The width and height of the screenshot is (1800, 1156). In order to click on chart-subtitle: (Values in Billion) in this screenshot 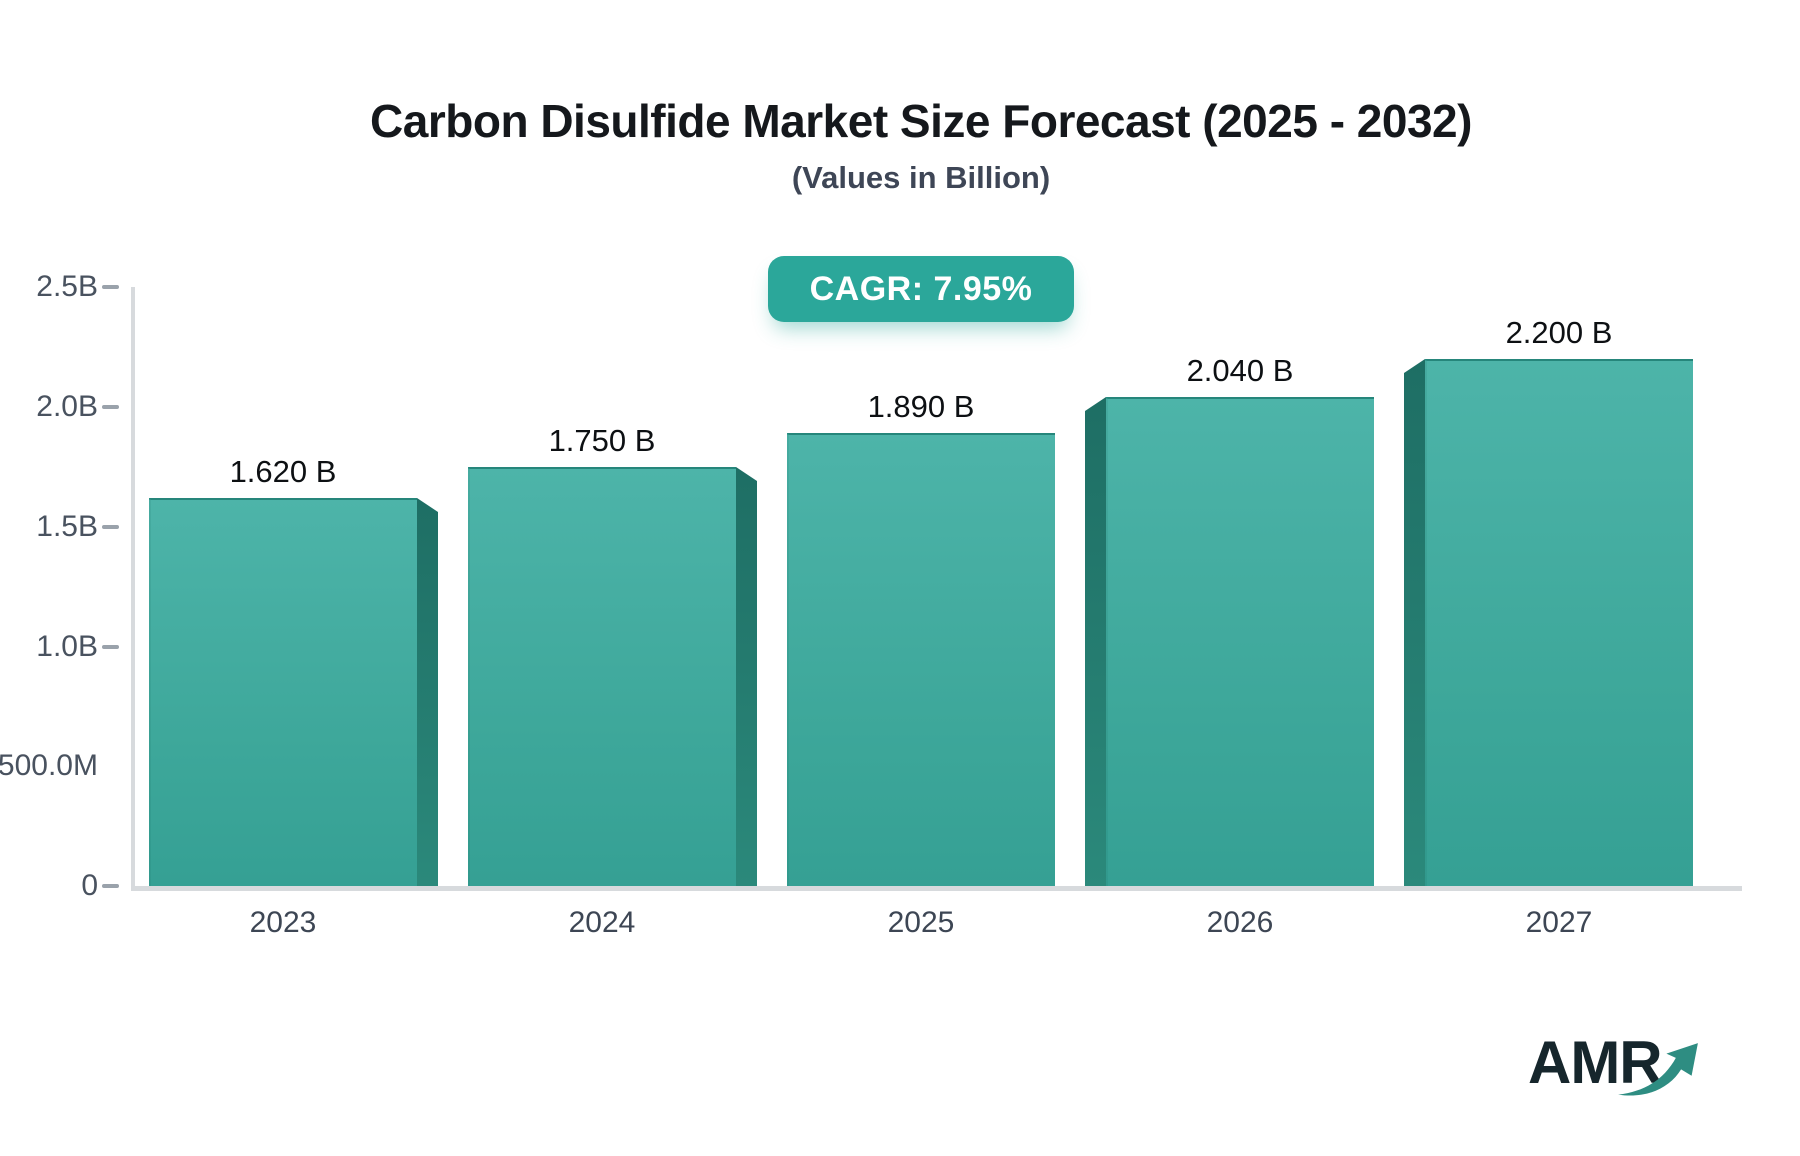, I will do `click(921, 177)`.